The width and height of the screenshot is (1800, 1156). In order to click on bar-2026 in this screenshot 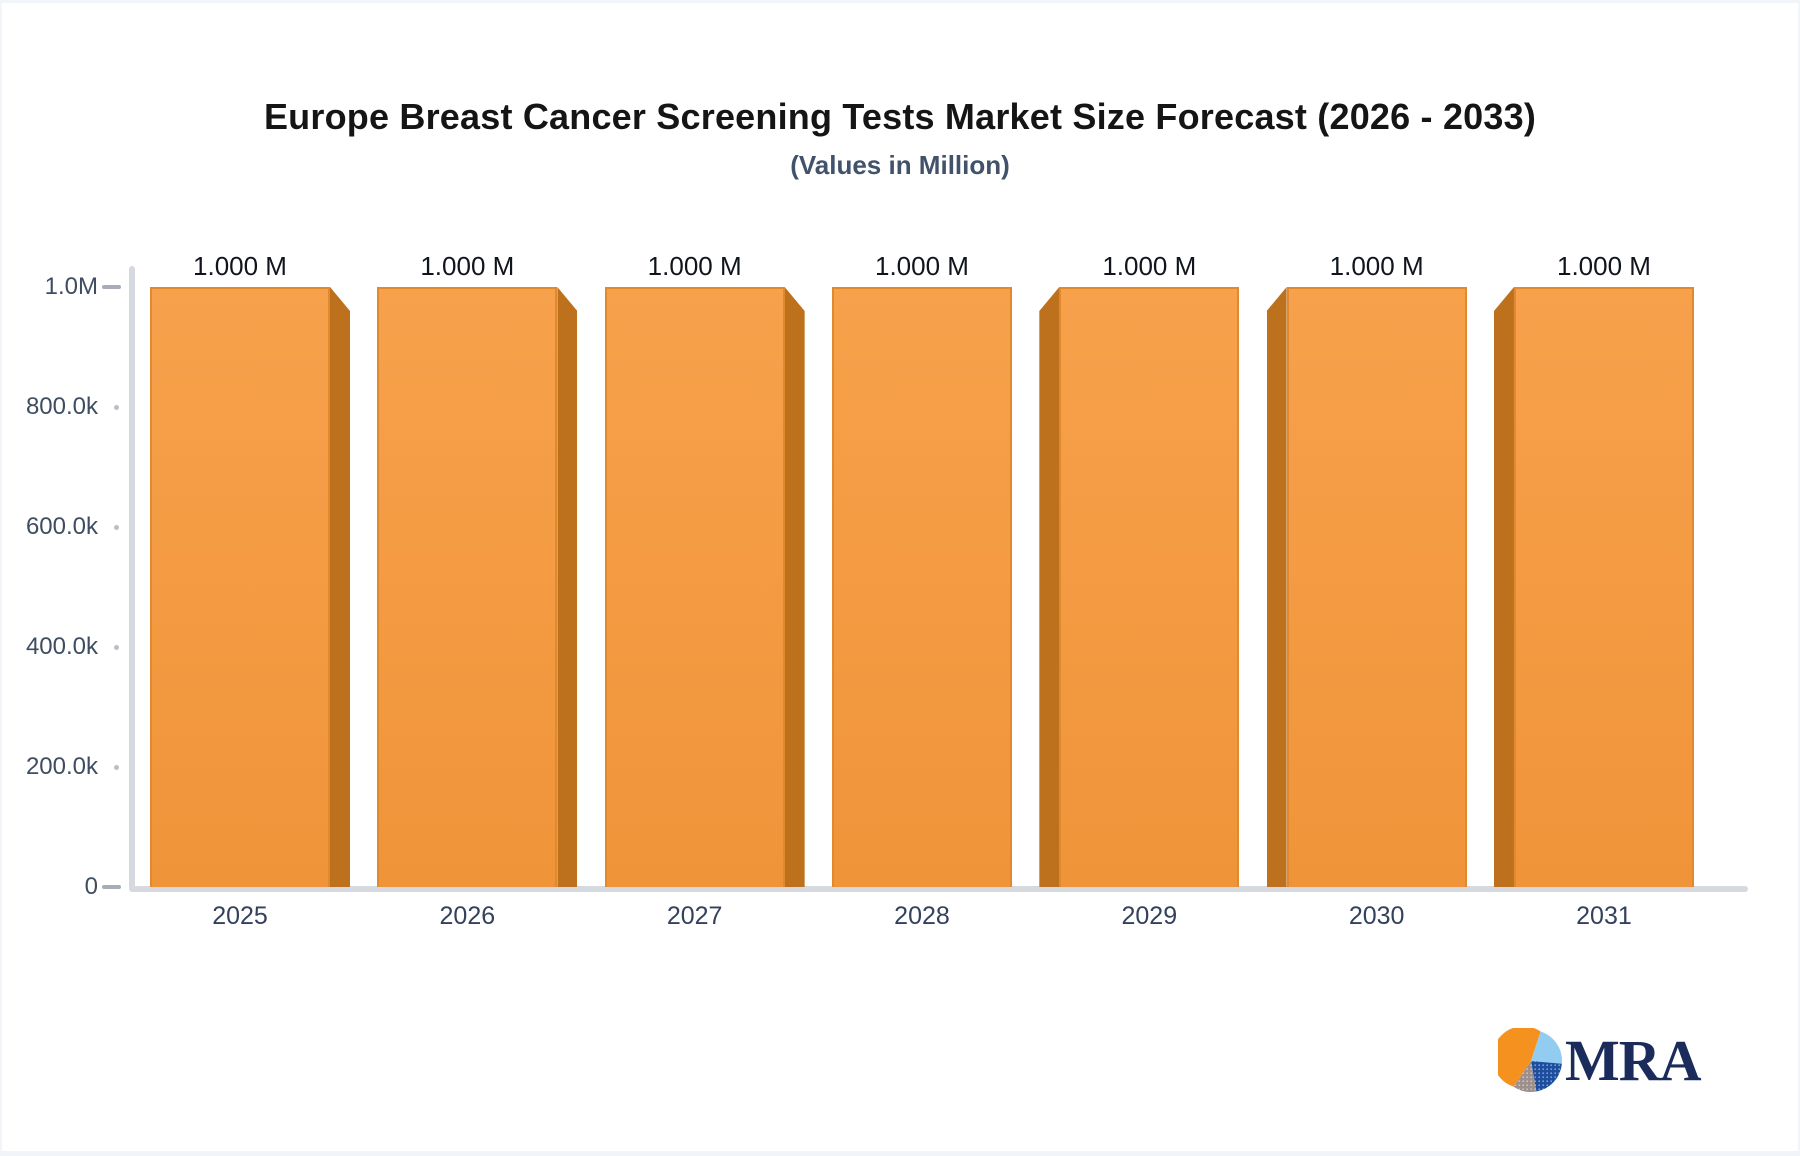, I will do `click(467, 587)`.